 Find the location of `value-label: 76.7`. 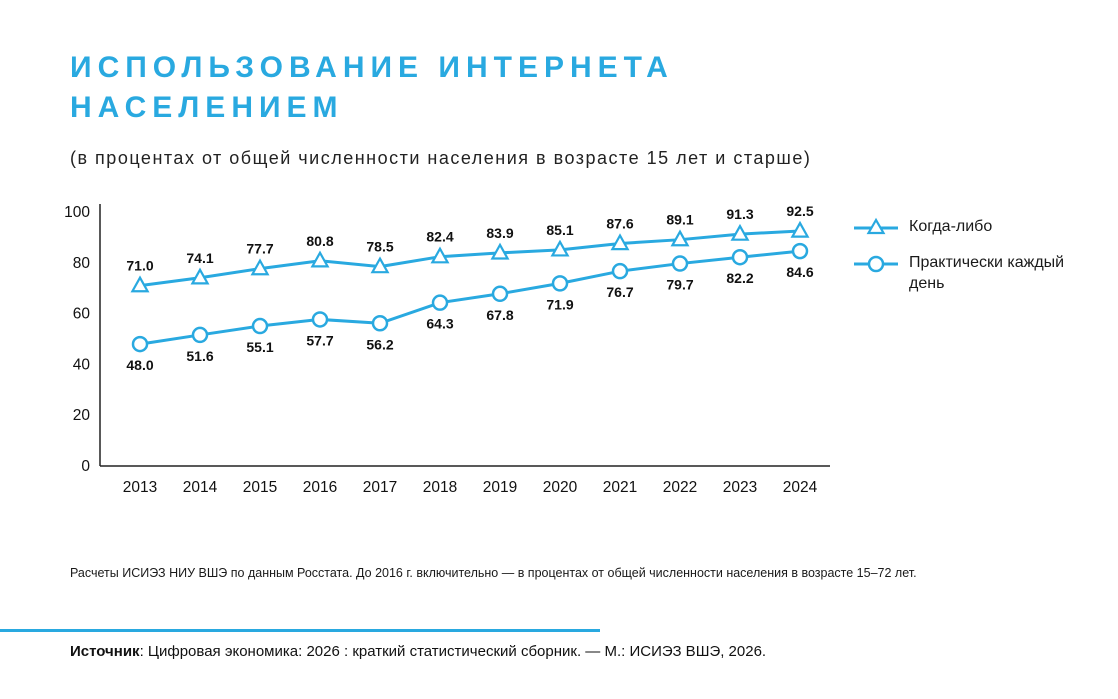

value-label: 76.7 is located at coordinates (619, 292).